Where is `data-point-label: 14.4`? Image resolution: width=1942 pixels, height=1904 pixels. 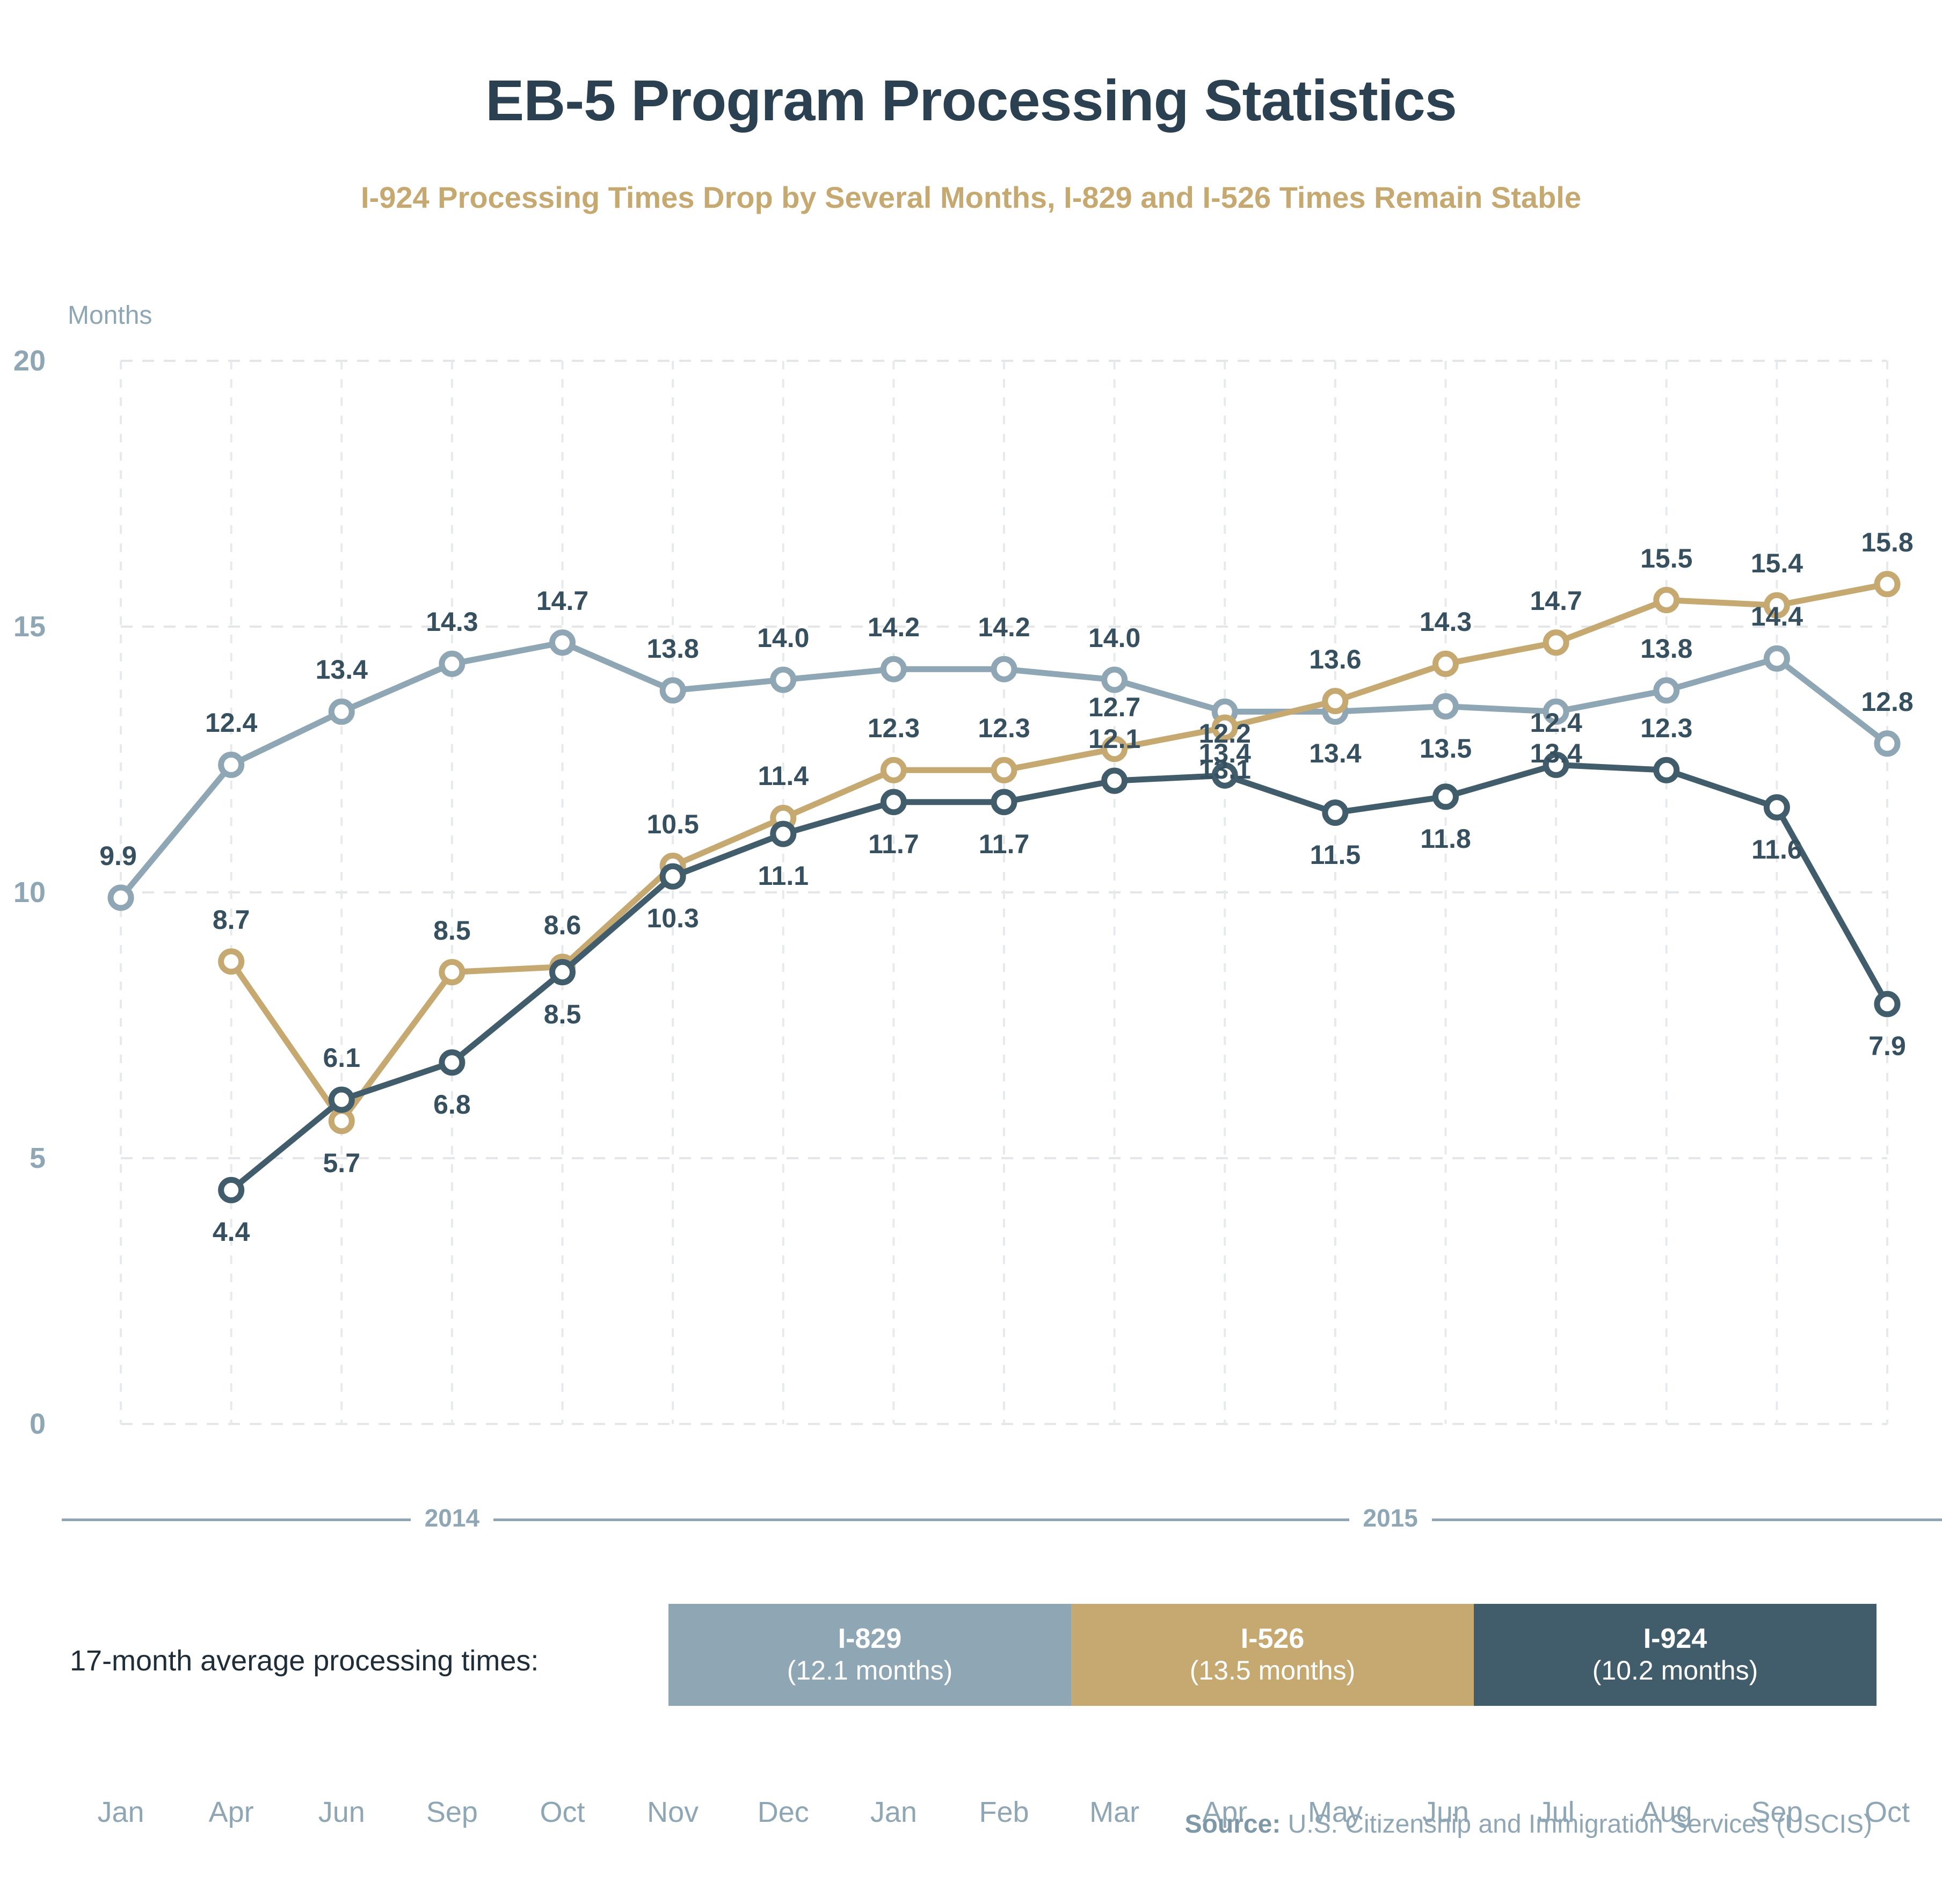 data-point-label: 14.4 is located at coordinates (1776, 617).